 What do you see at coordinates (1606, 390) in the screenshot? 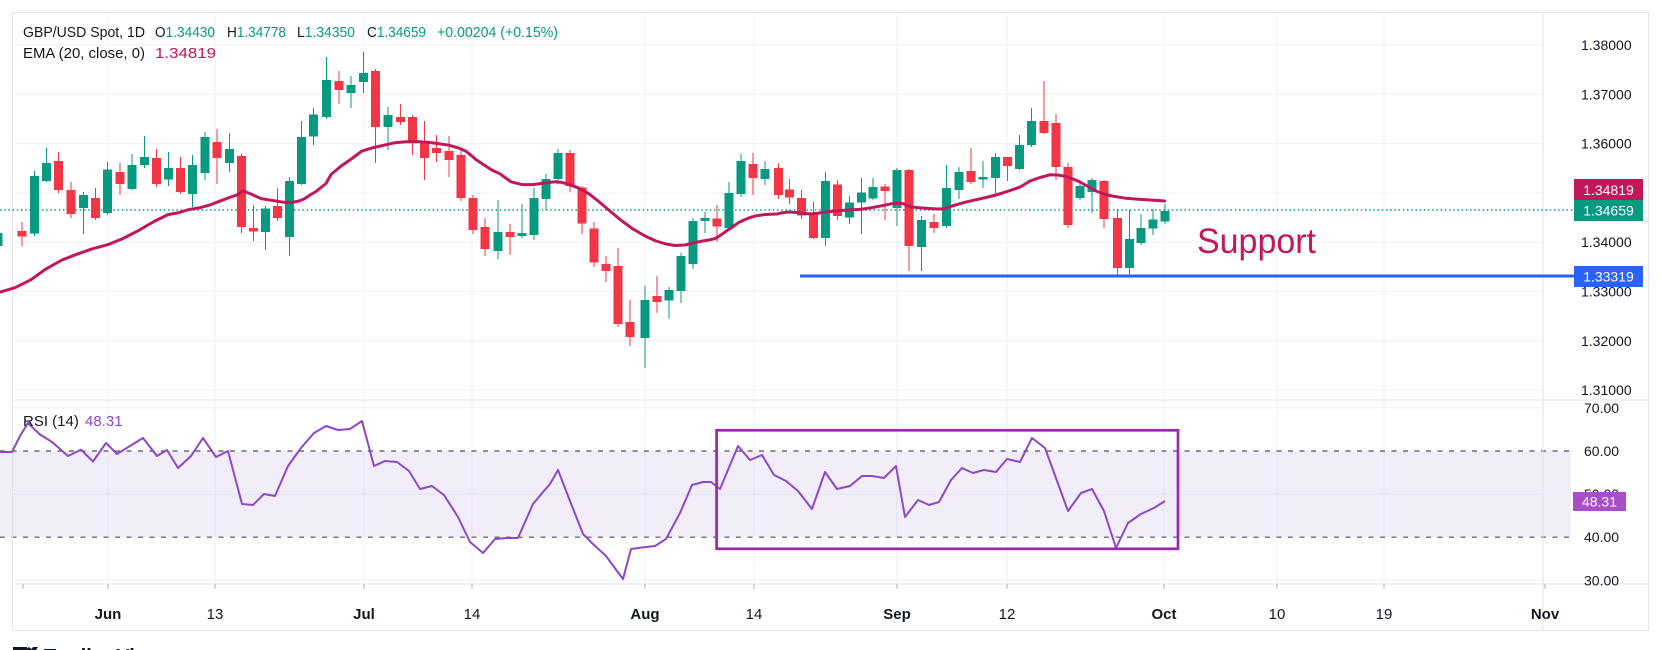
I see `svg-text: 1.31000` at bounding box center [1606, 390].